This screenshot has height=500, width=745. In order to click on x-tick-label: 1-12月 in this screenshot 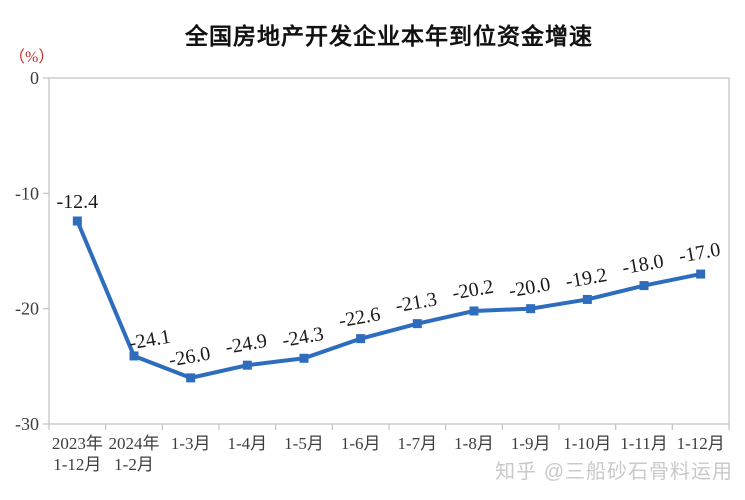, I will do `click(701, 443)`.